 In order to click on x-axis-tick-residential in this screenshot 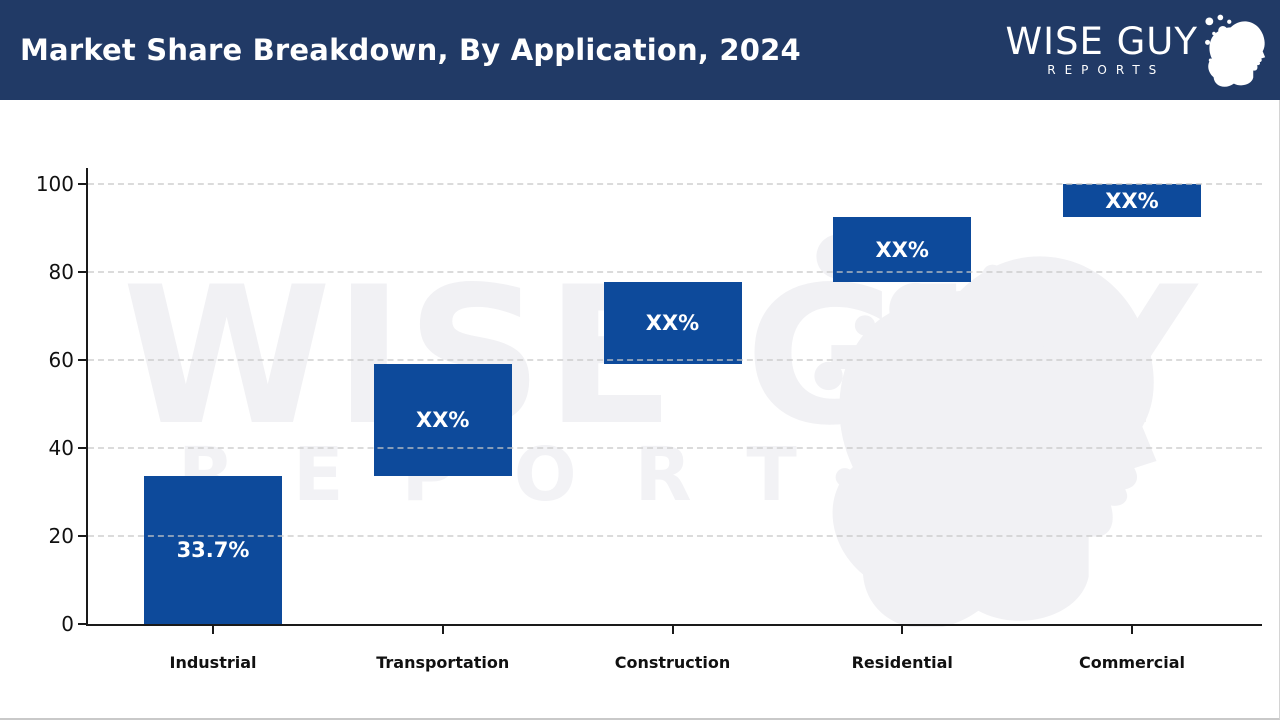, I will do `click(902, 630)`.